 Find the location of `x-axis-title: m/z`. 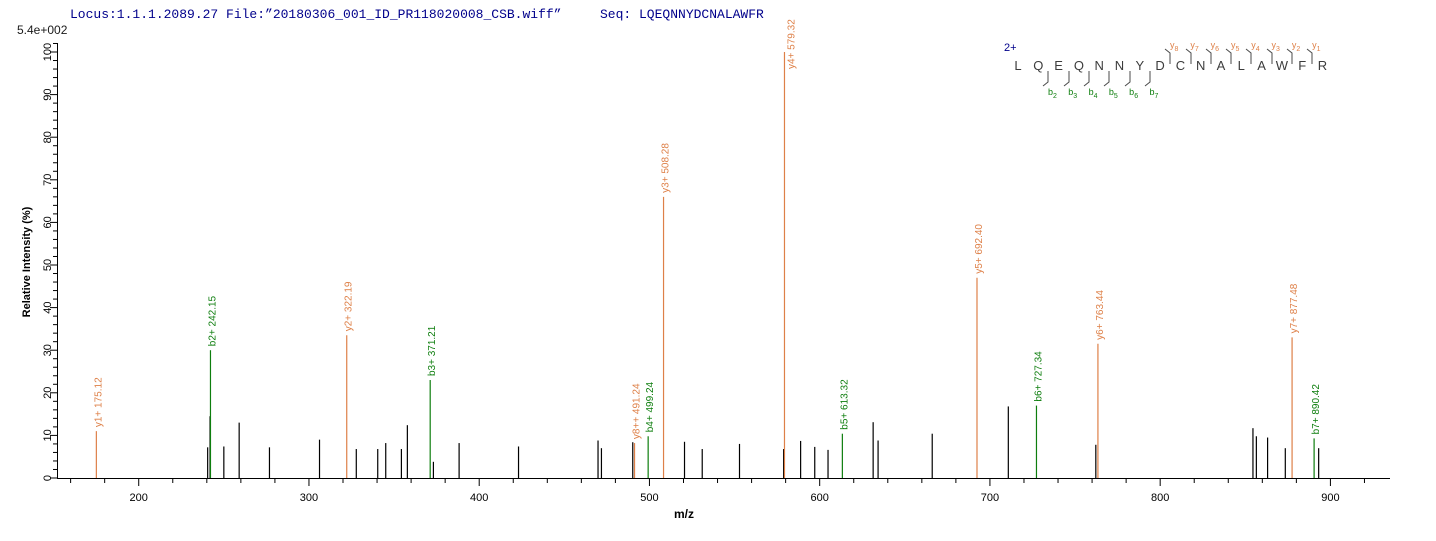

x-axis-title: m/z is located at coordinates (684, 514).